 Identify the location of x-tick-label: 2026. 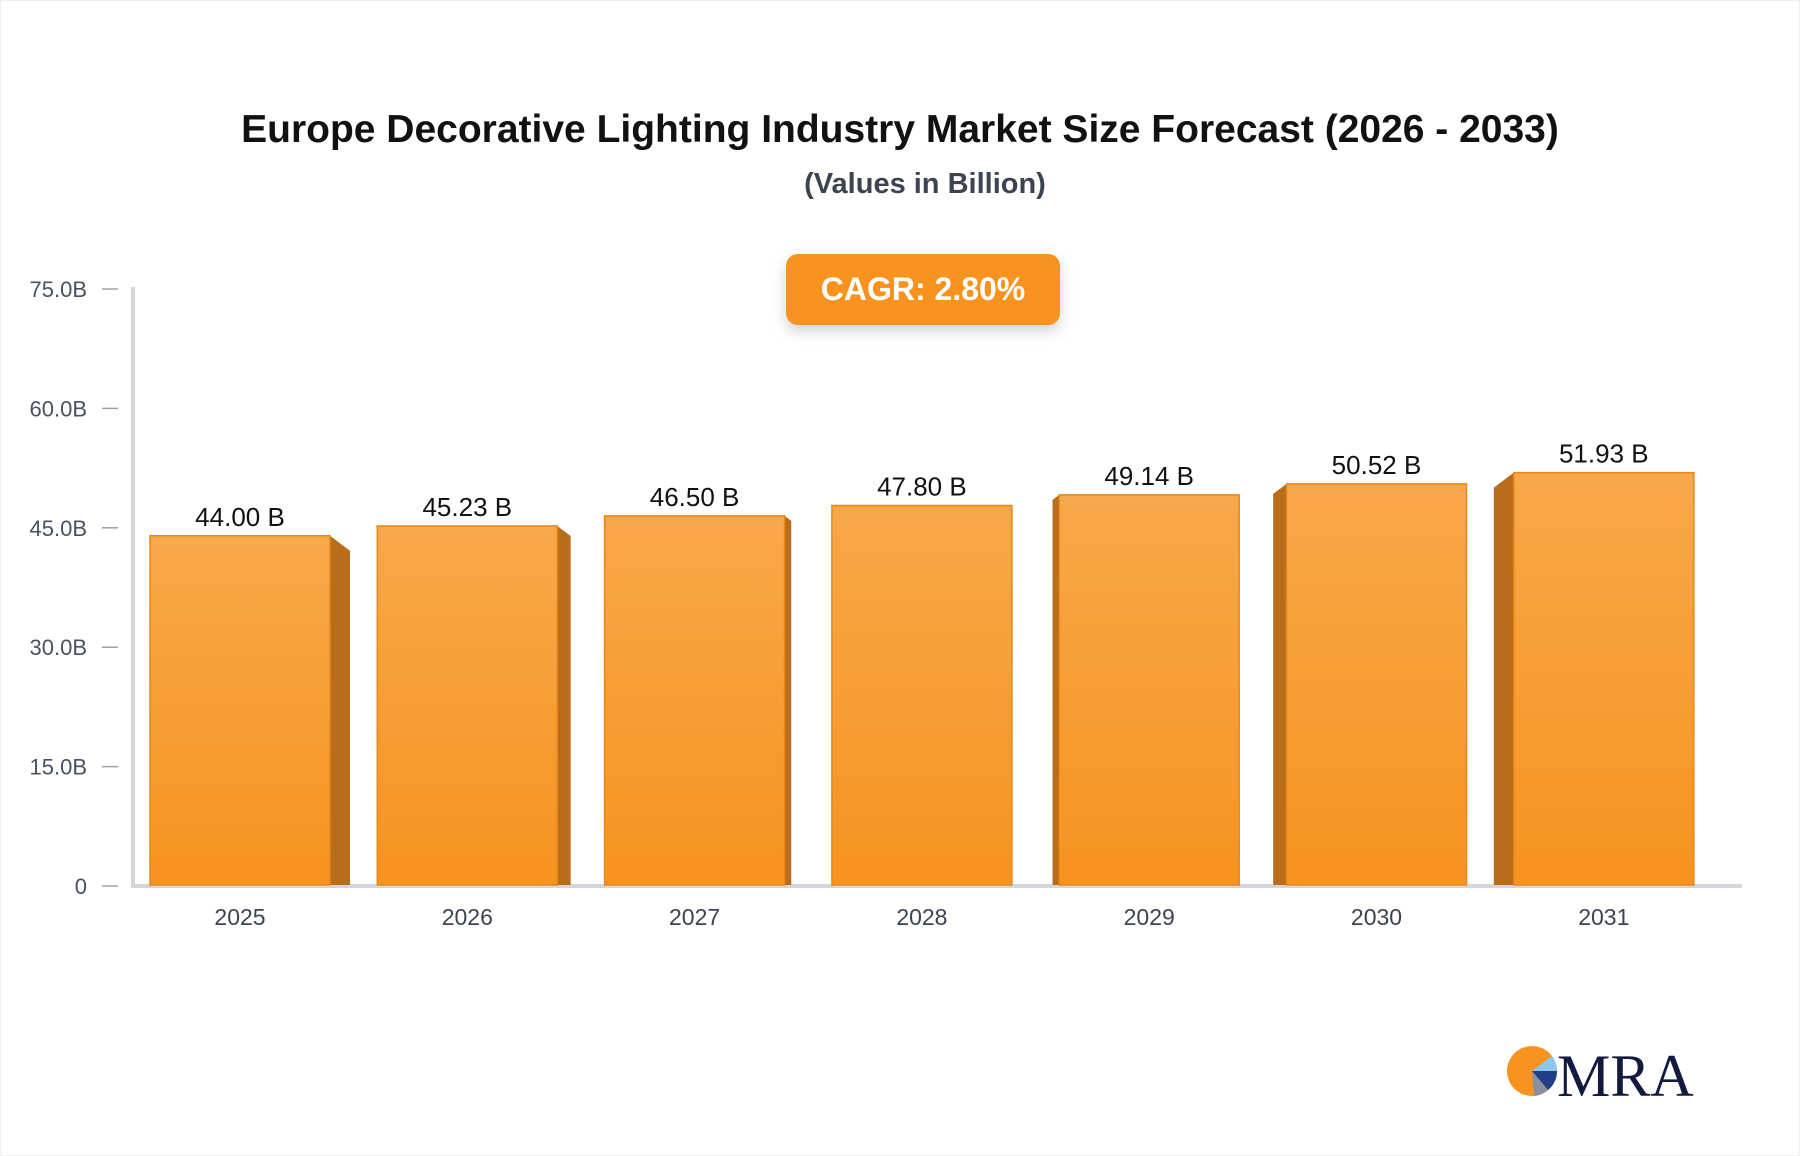
(467, 917).